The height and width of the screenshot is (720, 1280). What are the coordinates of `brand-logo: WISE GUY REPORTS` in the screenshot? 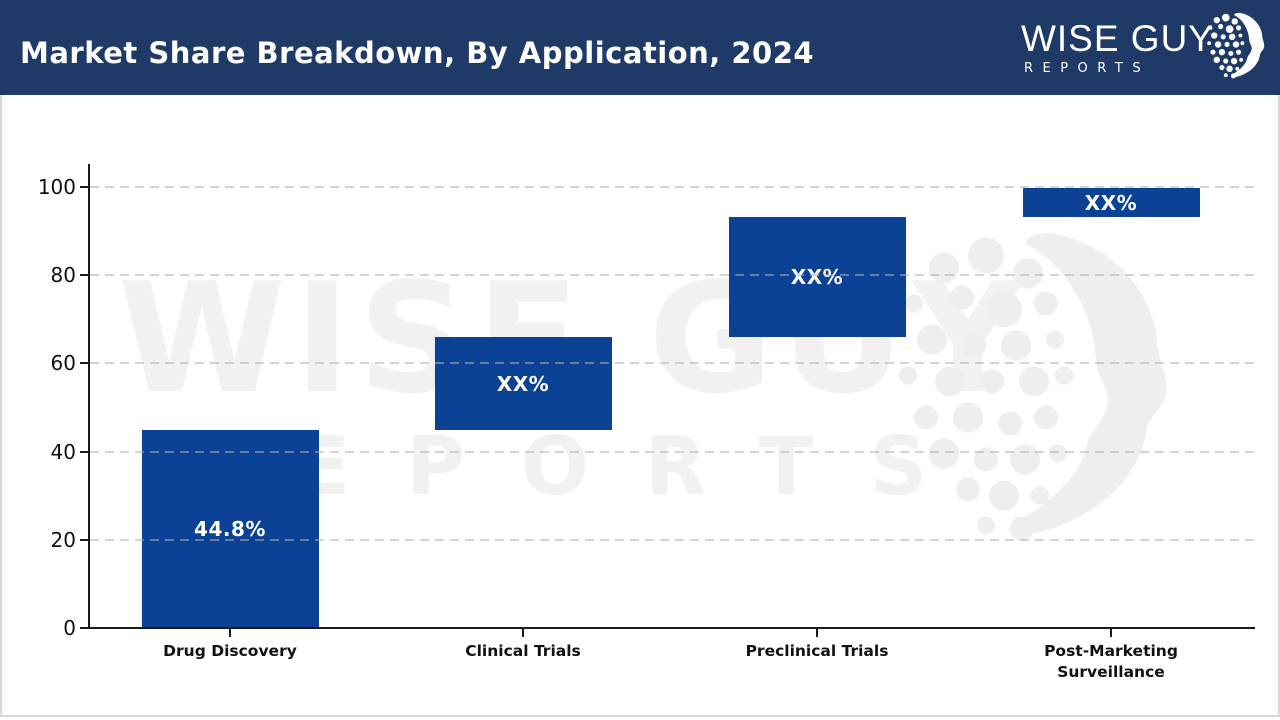 It's located at (1144, 48).